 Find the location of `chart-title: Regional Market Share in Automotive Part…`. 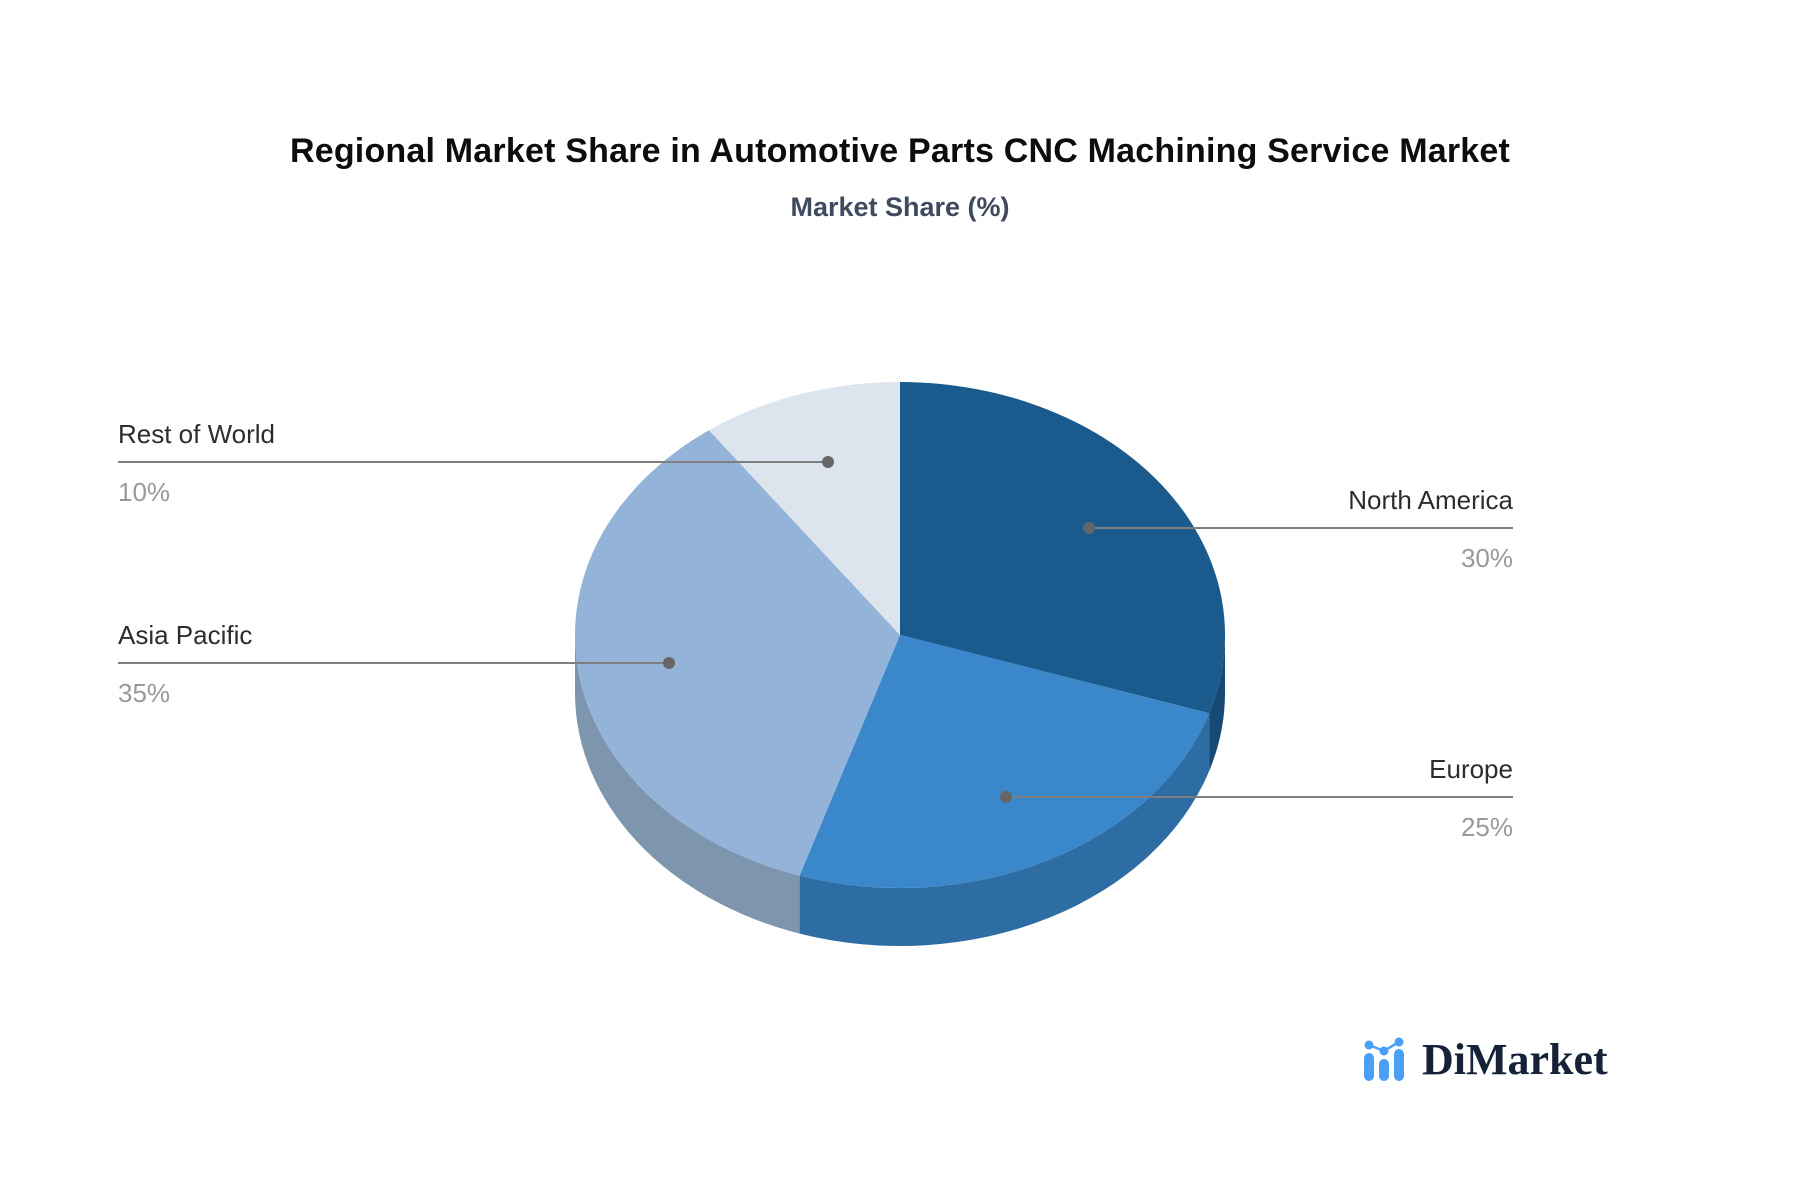

chart-title: Regional Market Share in Automotive Part… is located at coordinates (900, 151).